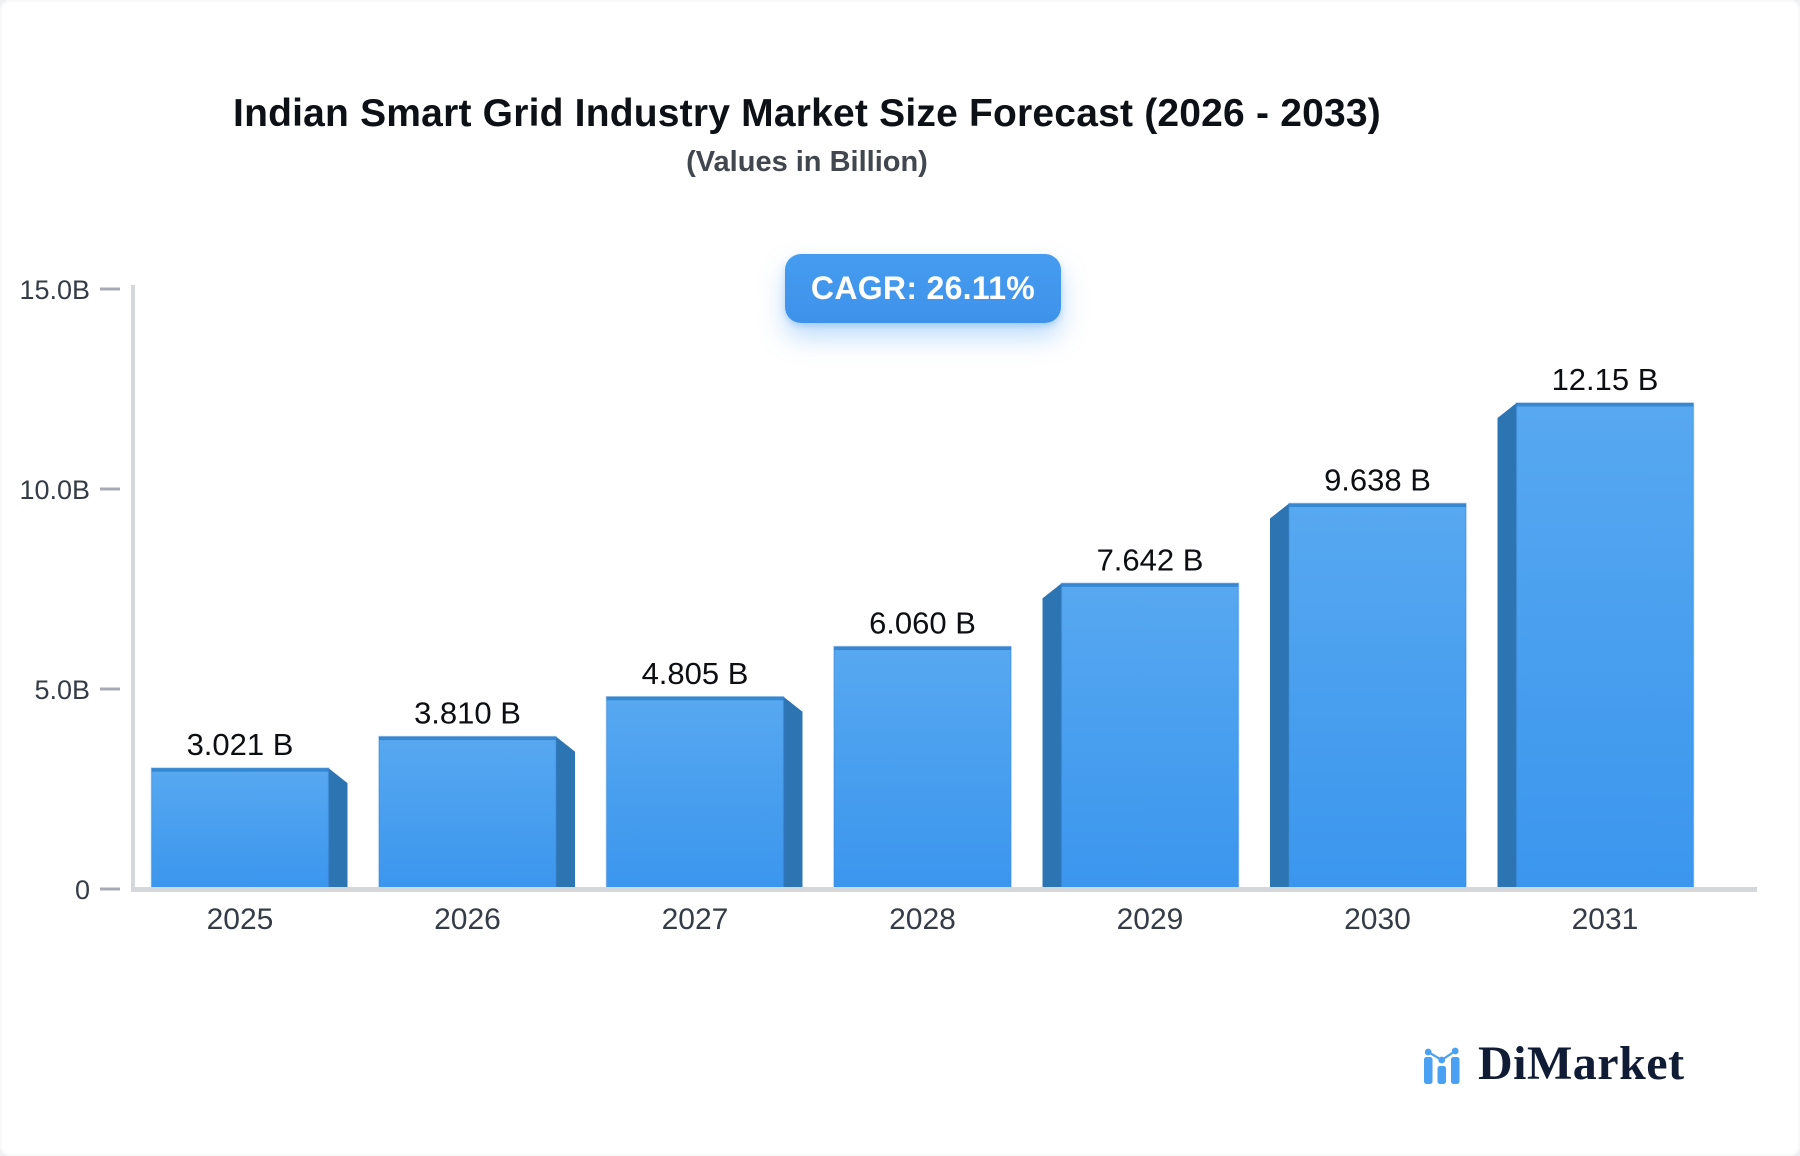 This screenshot has height=1156, width=1800. Describe the element at coordinates (1377, 479) in the screenshot. I see `bar-value-label: 9.638 B` at that location.